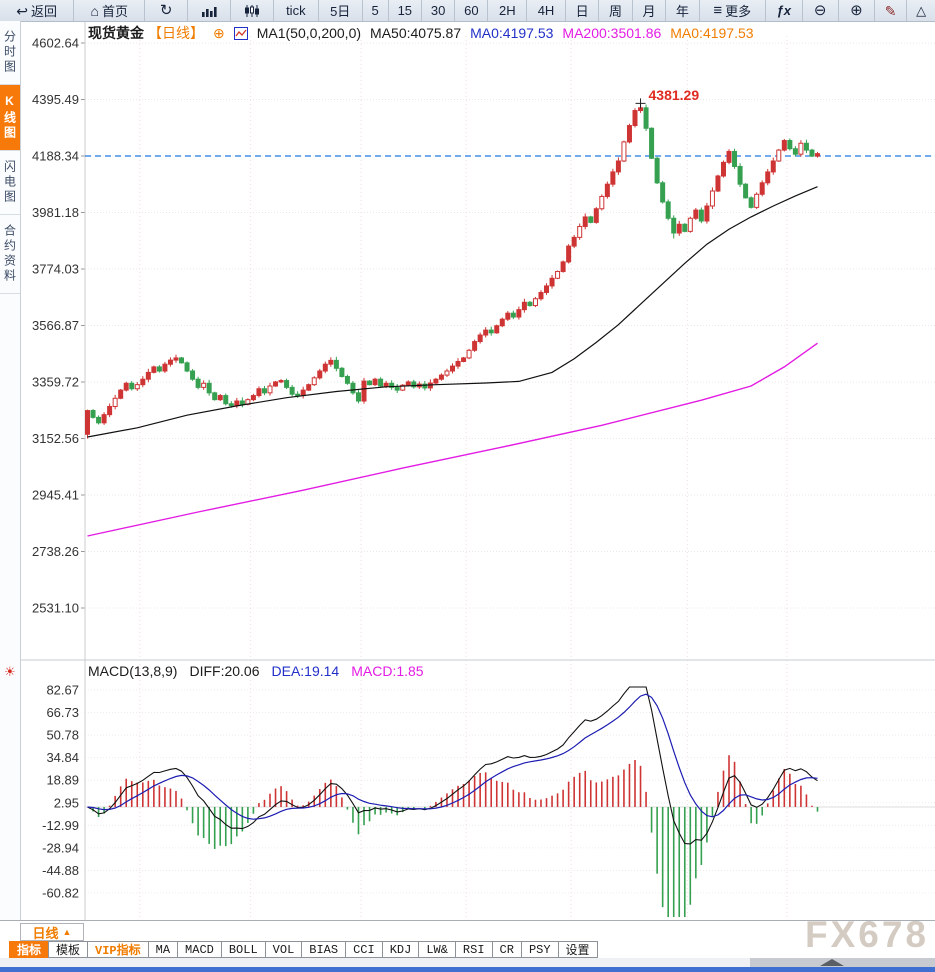 The height and width of the screenshot is (972, 935). What do you see at coordinates (309, 33) in the screenshot?
I see `ma-settings: MA1(50,0,200,0)` at bounding box center [309, 33].